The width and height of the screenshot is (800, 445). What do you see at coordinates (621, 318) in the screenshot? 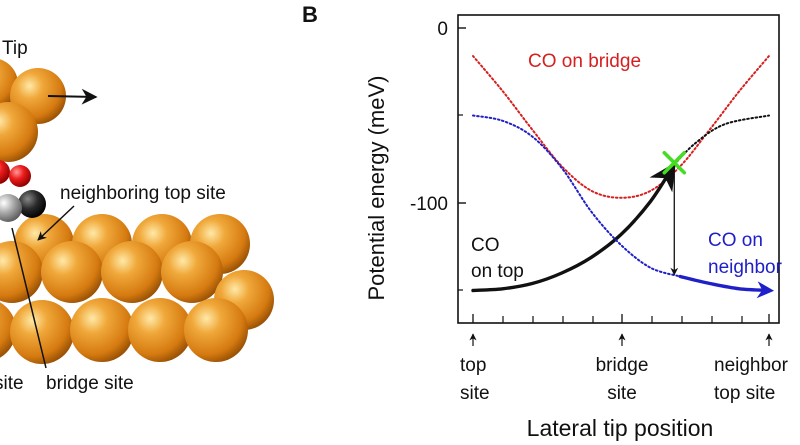
I see `x-ticks` at bounding box center [621, 318].